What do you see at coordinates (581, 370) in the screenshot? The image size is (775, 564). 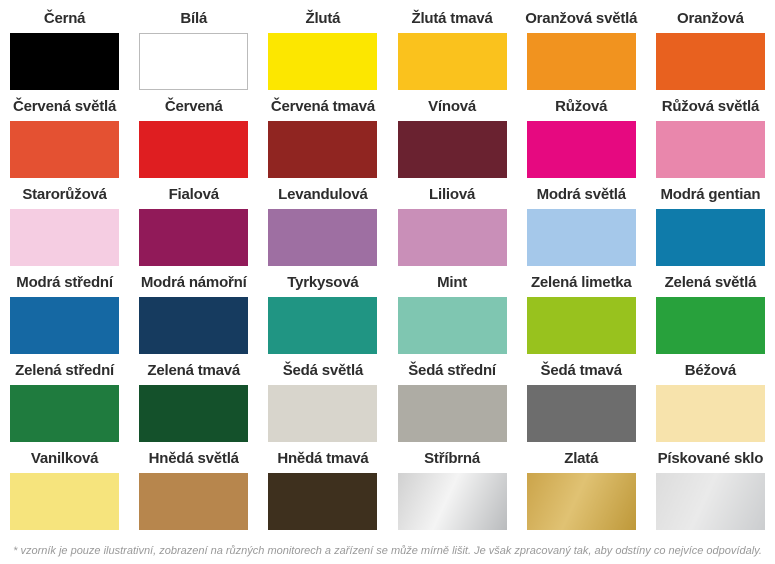 I see `swatch-label: Šedá tmavá` at bounding box center [581, 370].